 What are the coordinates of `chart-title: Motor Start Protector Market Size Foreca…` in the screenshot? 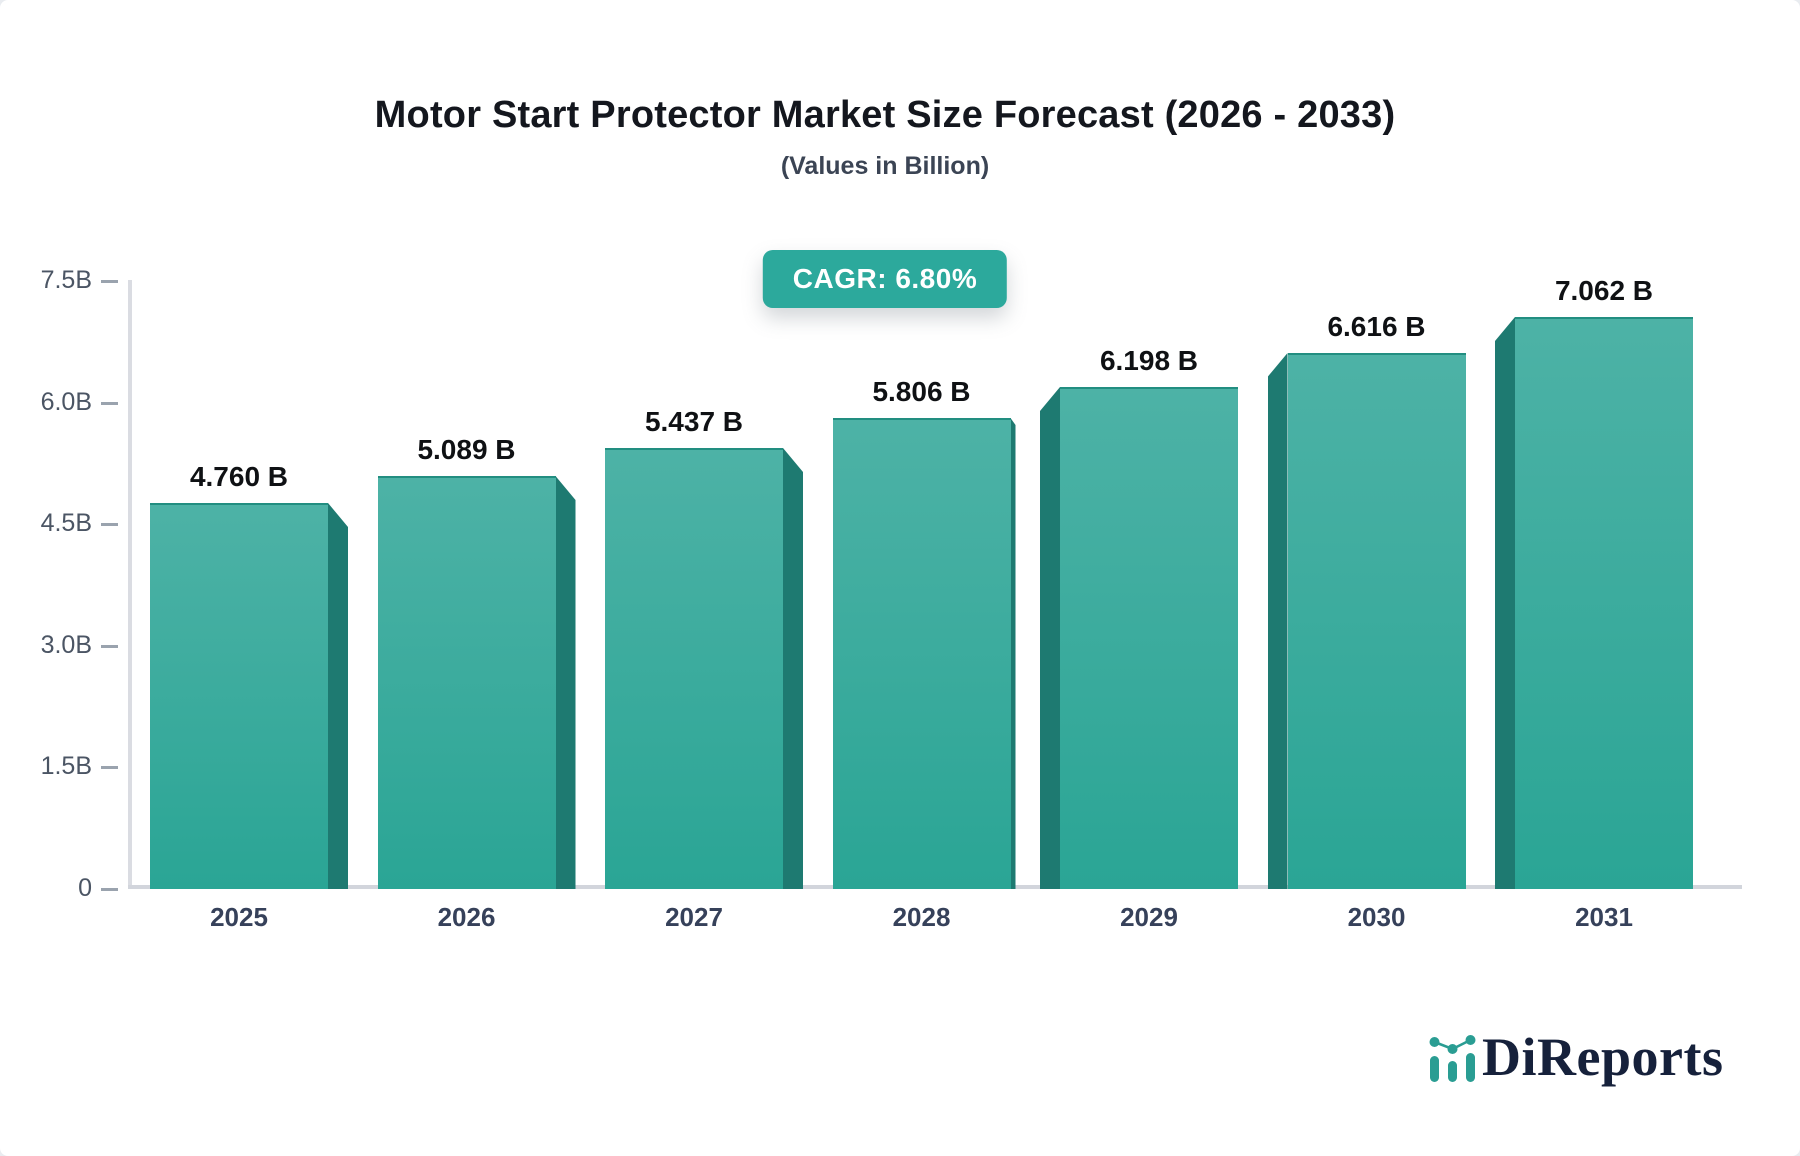 It's located at (885, 115).